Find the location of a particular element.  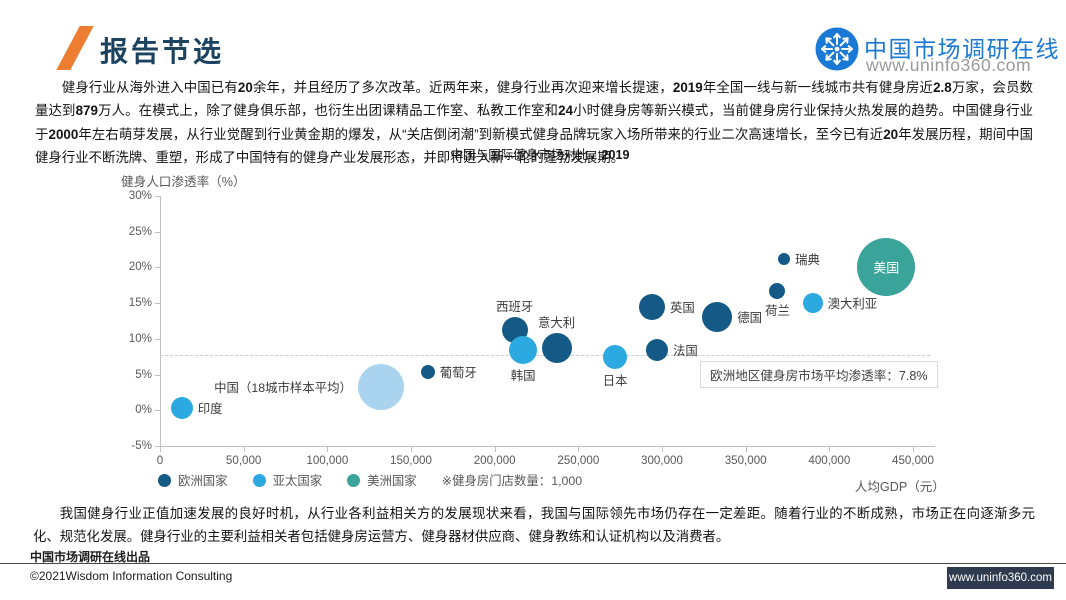

x-tick-label: 450,000 is located at coordinates (913, 460).